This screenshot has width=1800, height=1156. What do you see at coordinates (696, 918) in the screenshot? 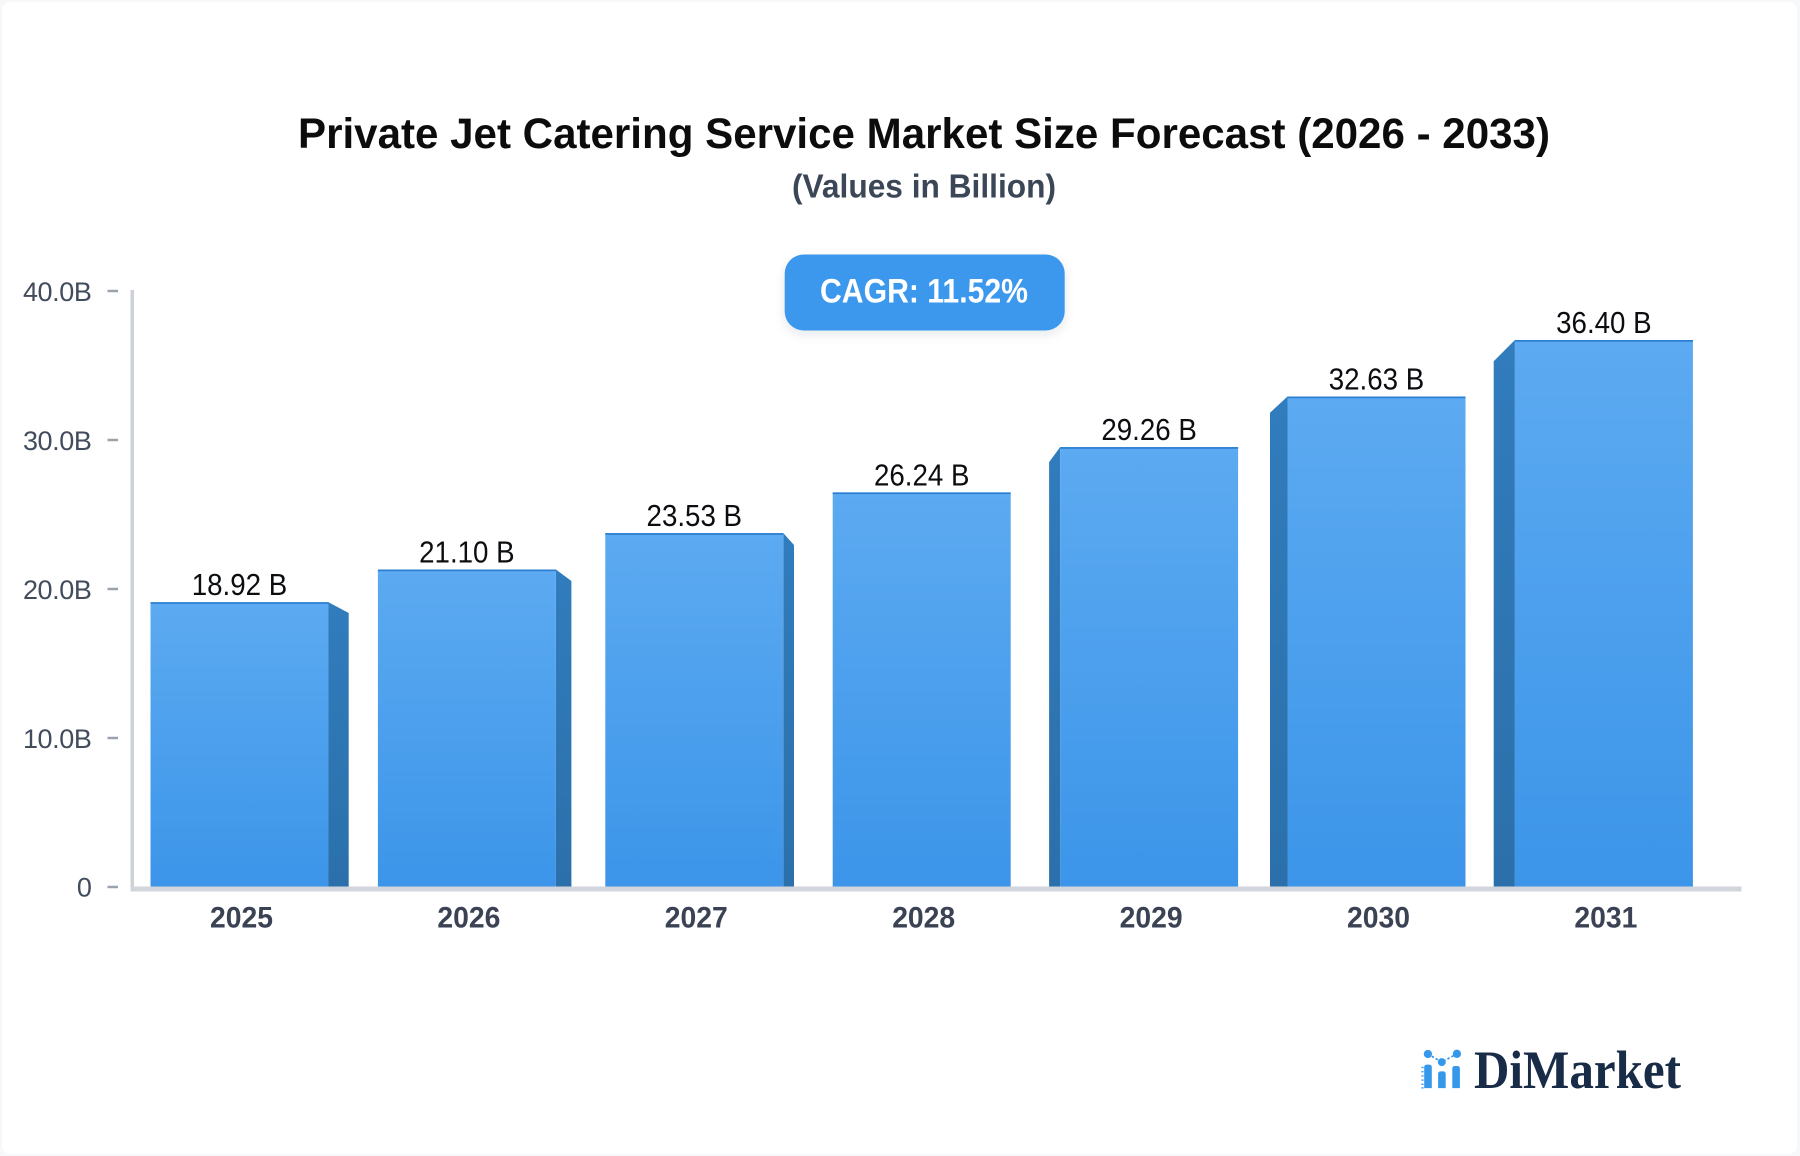
I see `svg-text: 2027` at bounding box center [696, 918].